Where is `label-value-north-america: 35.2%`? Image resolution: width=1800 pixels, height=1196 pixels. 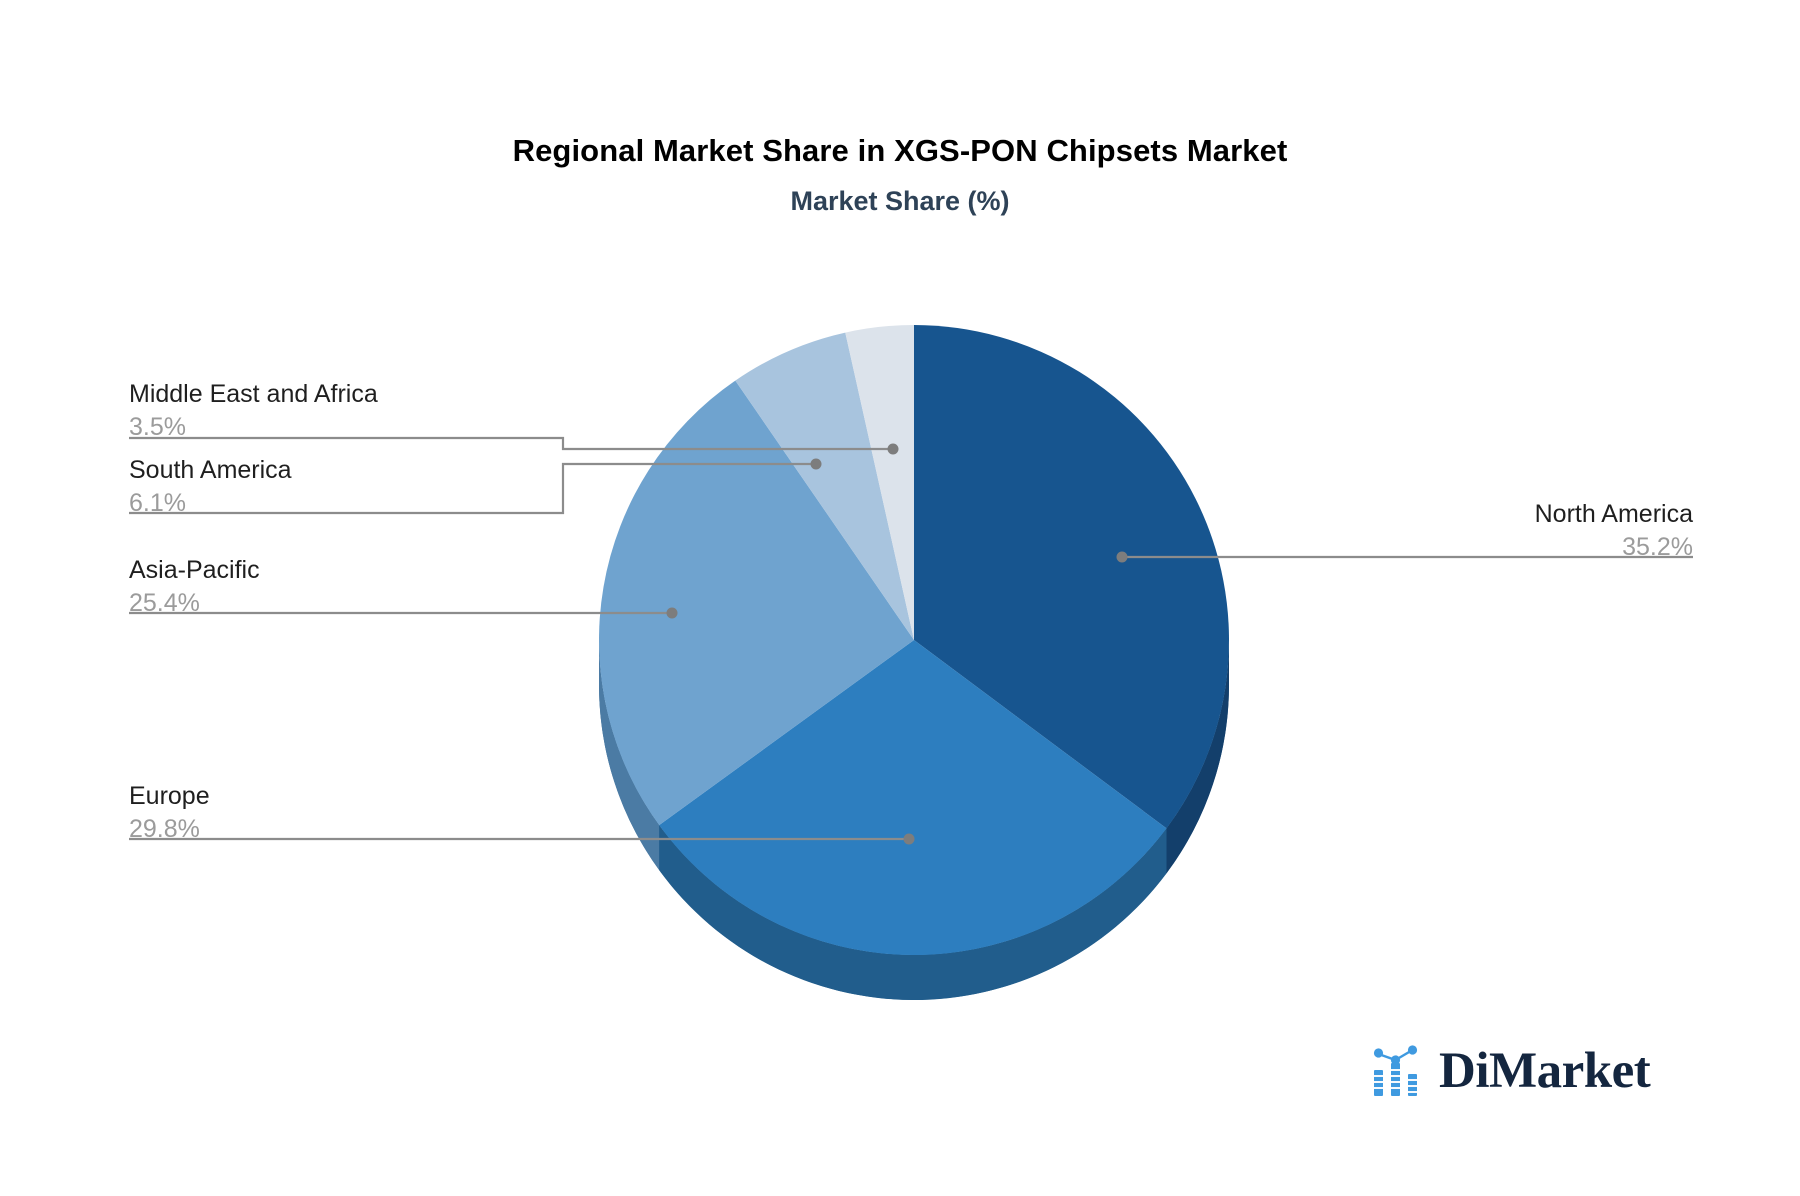
label-value-north-america: 35.2% is located at coordinates (1657, 547).